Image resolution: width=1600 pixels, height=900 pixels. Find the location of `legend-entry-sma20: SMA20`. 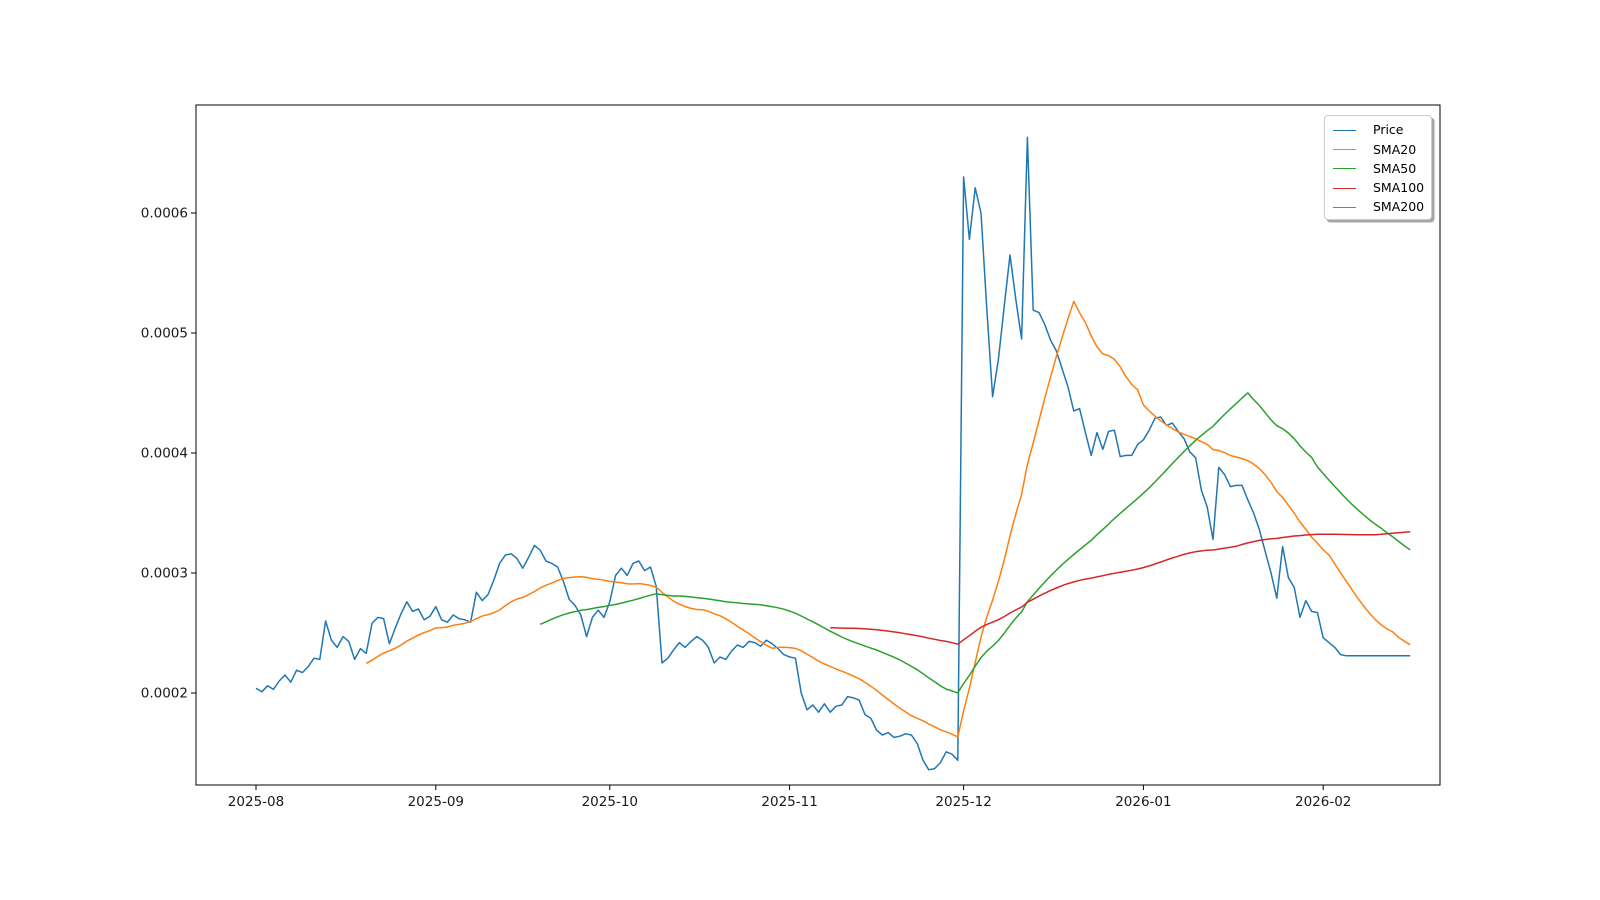

legend-entry-sma20: SMA20 is located at coordinates (1382, 149).